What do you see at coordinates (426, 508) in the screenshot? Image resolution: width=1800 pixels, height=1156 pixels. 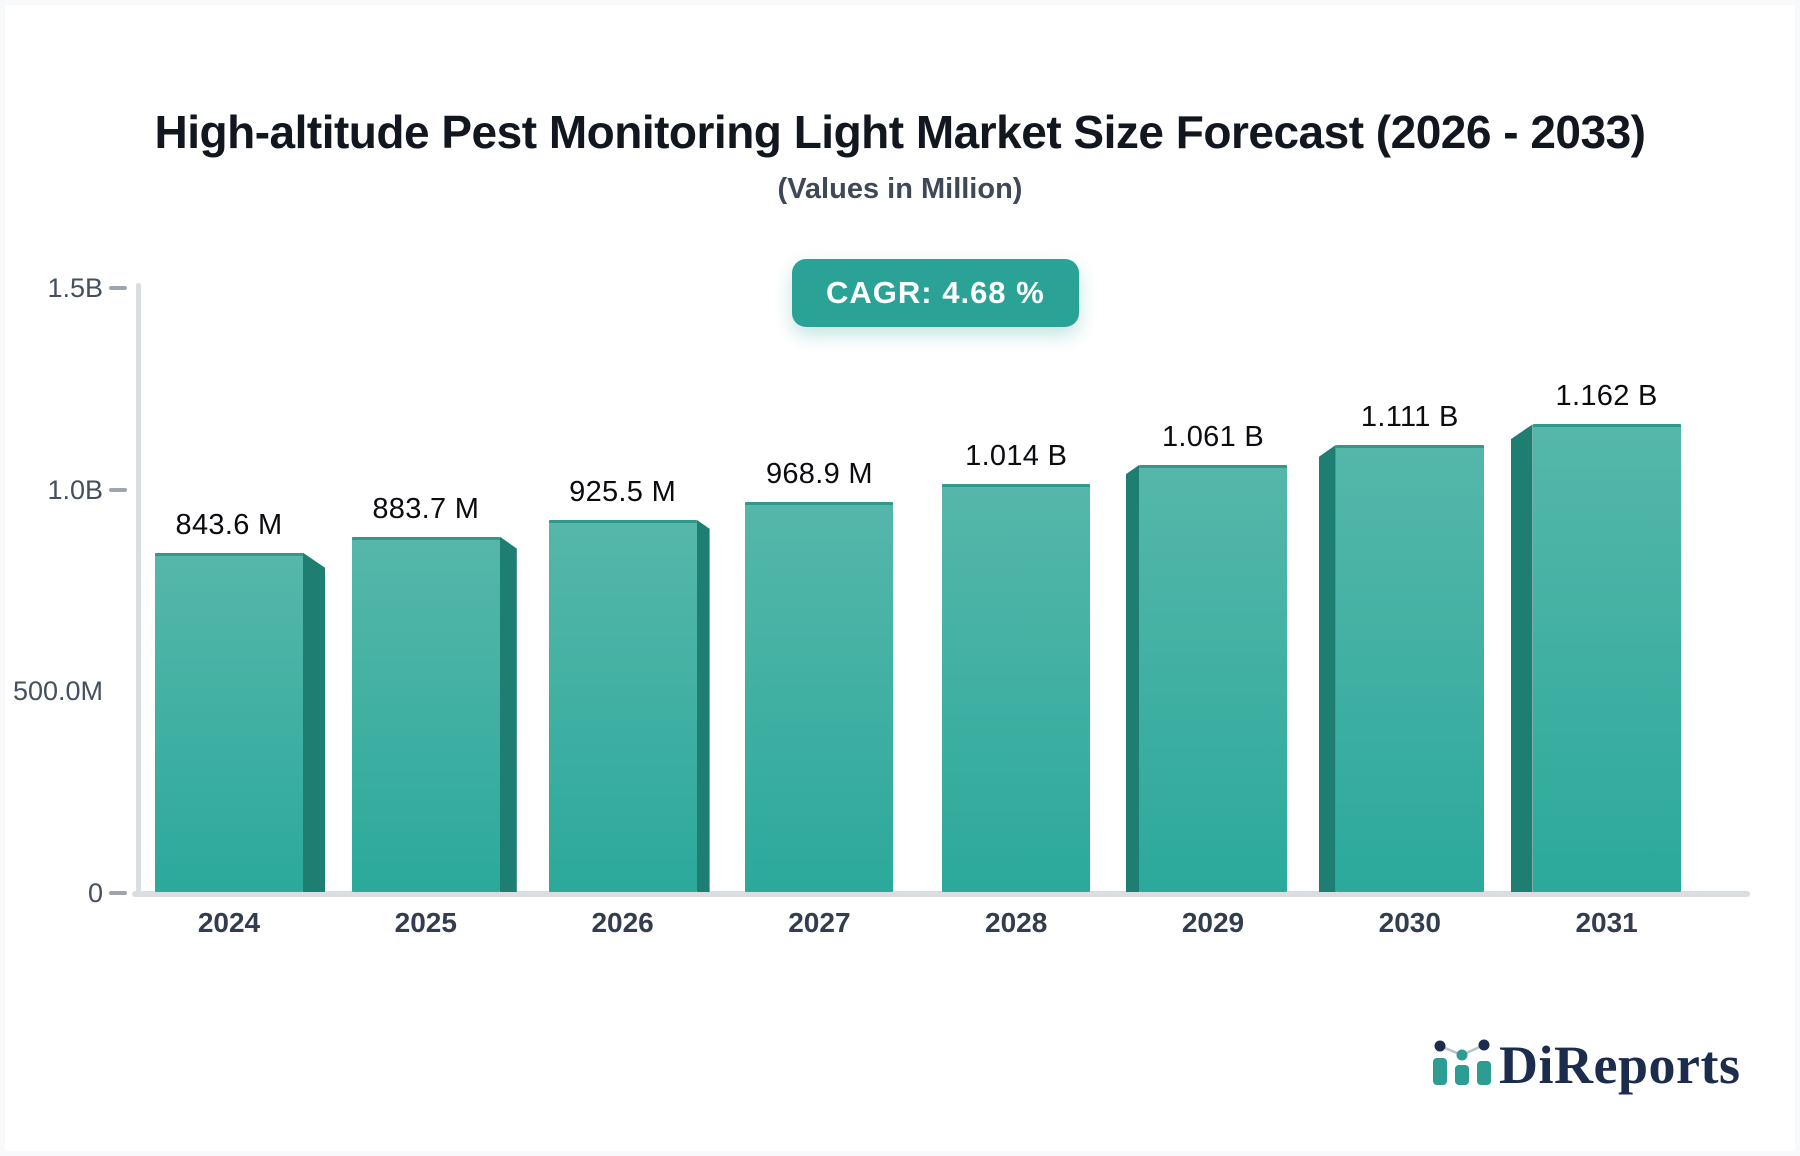 I see `bar-value-label: 883.7 M` at bounding box center [426, 508].